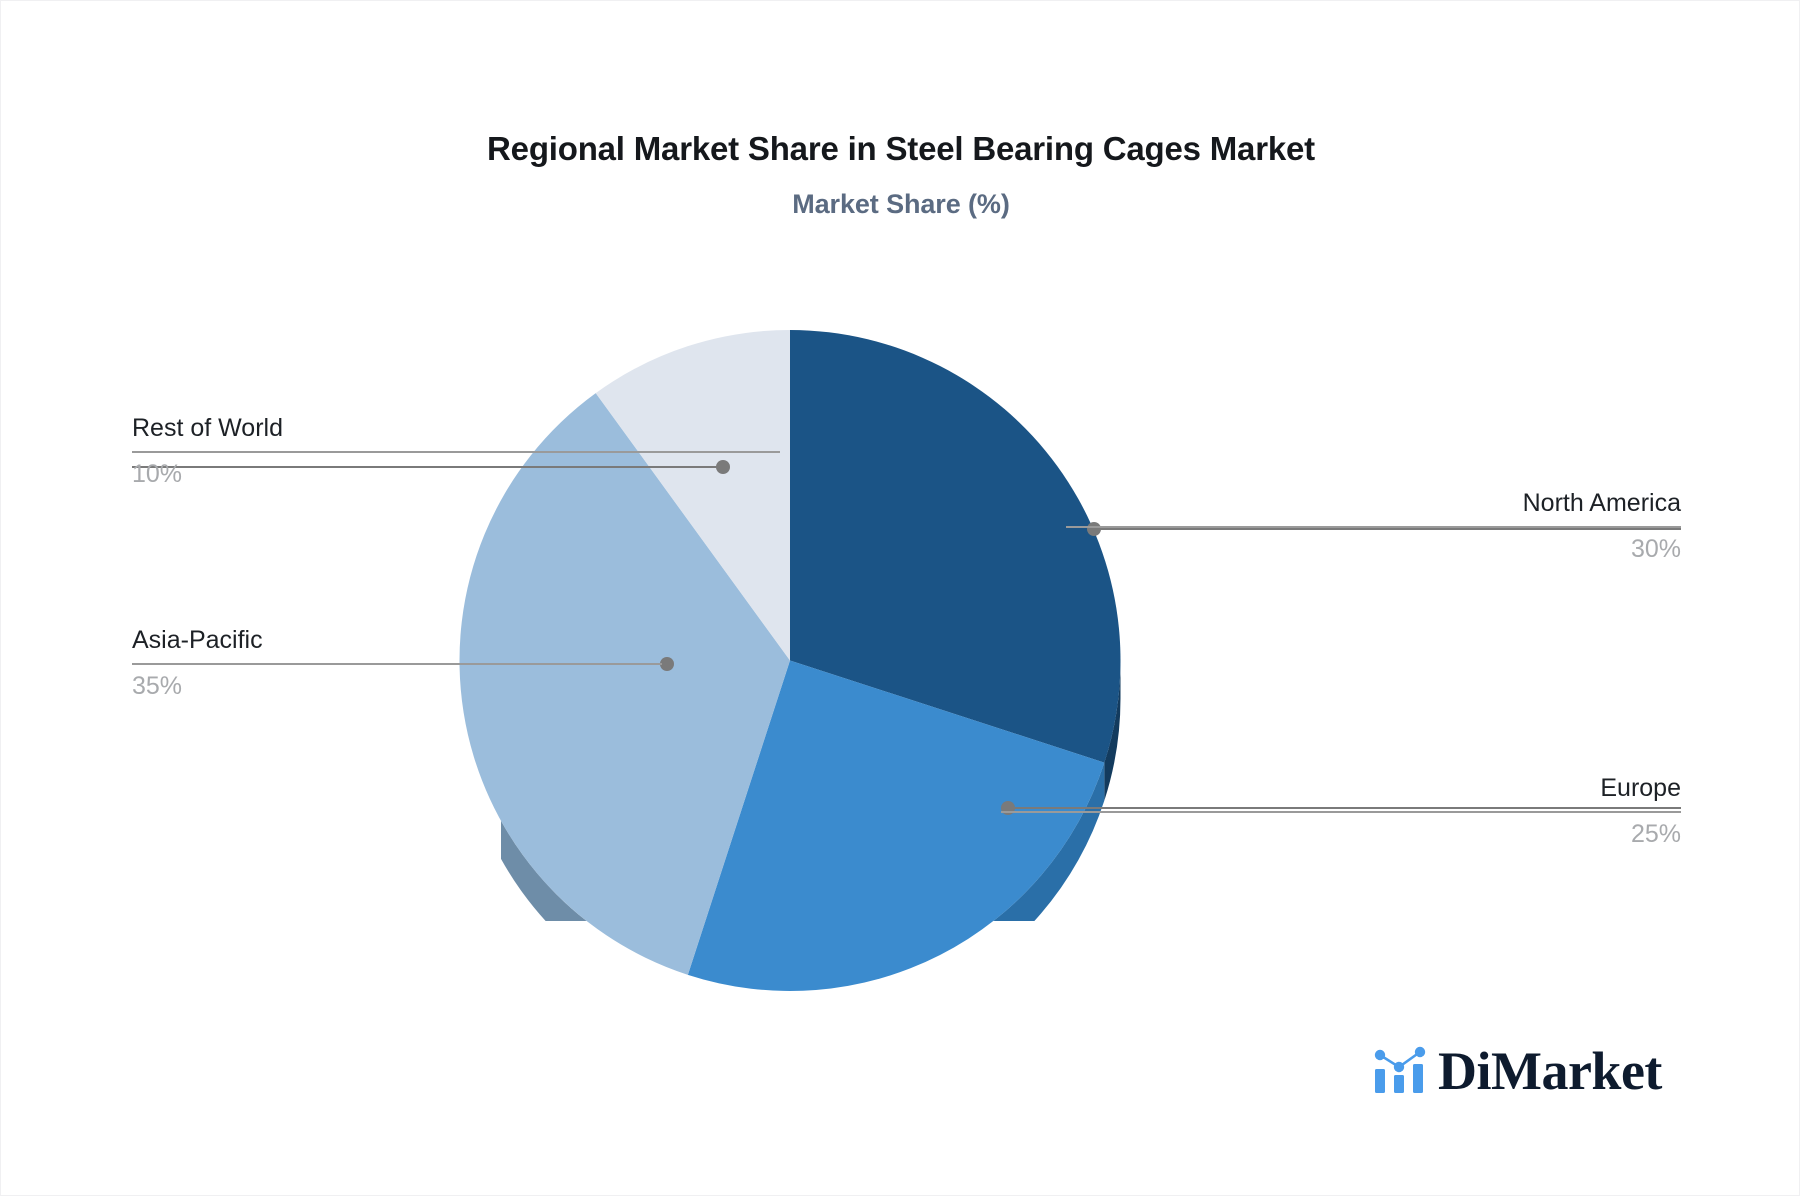 This screenshot has height=1196, width=1800. Describe the element at coordinates (692, 495) in the screenshot. I see `pie-slice-rest-of-world` at that location.